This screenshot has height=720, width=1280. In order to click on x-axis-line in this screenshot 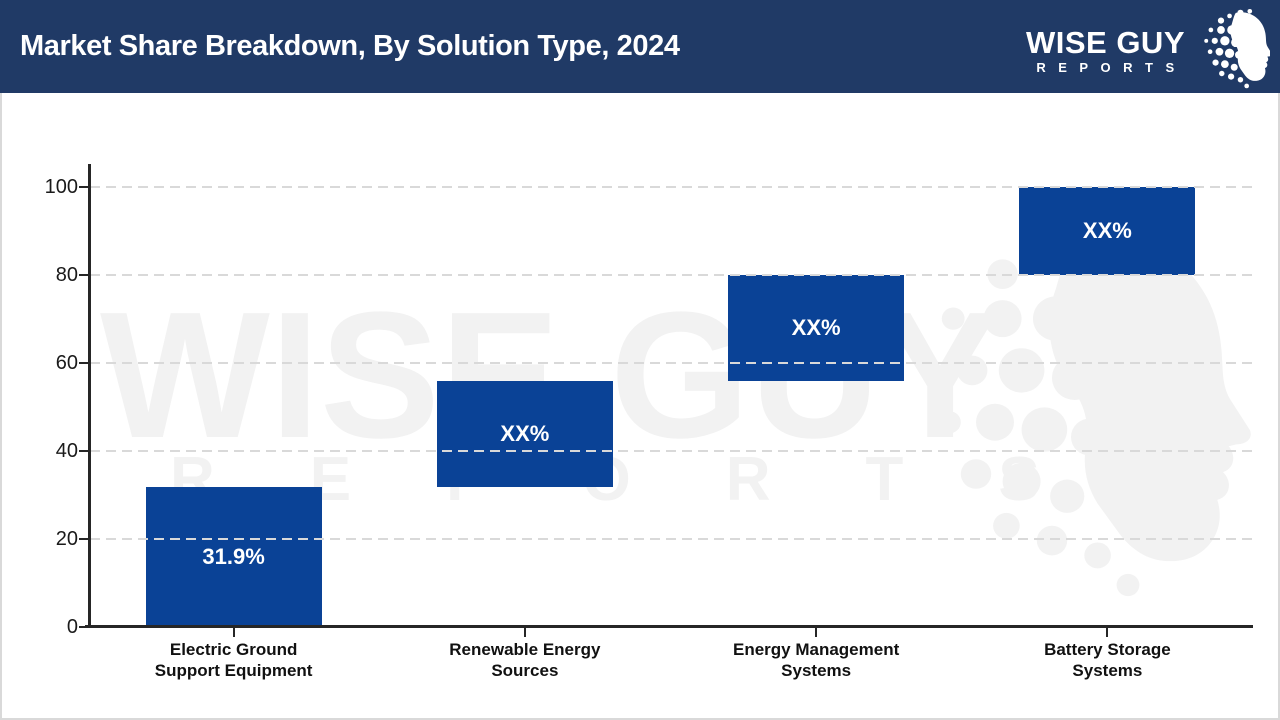, I will do `click(669, 626)`.